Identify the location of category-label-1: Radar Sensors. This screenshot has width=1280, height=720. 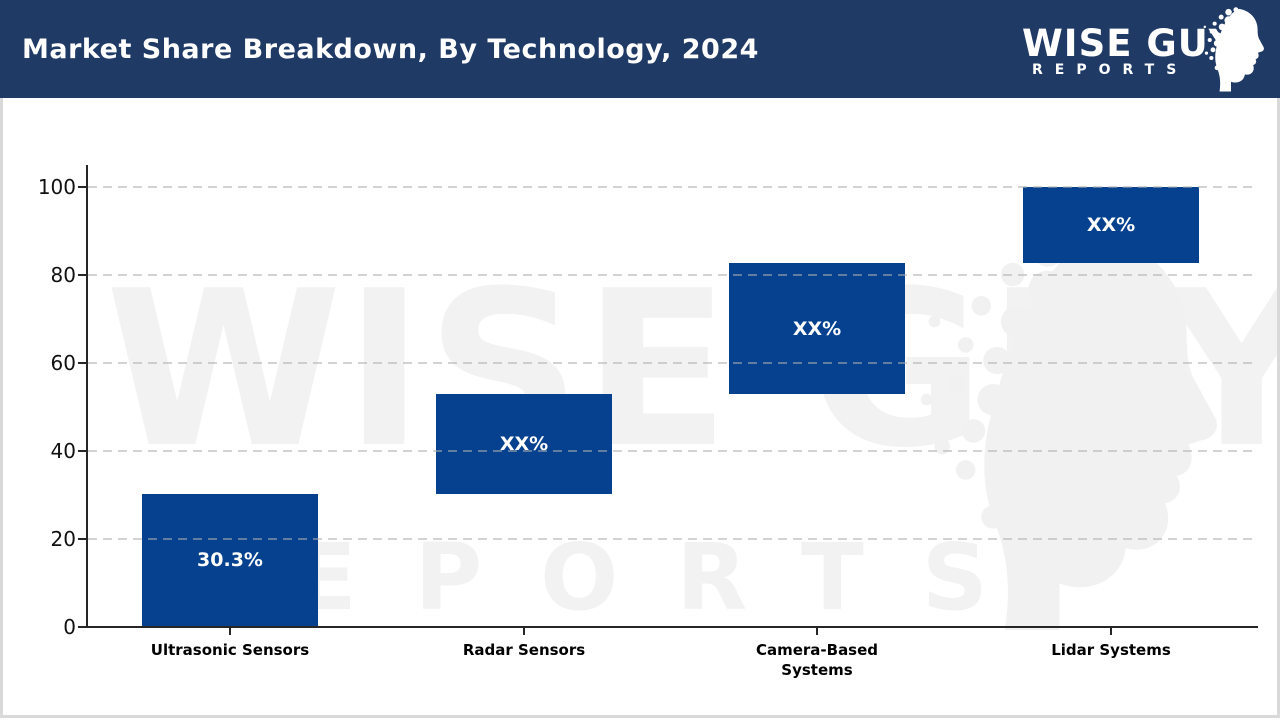
(524, 650).